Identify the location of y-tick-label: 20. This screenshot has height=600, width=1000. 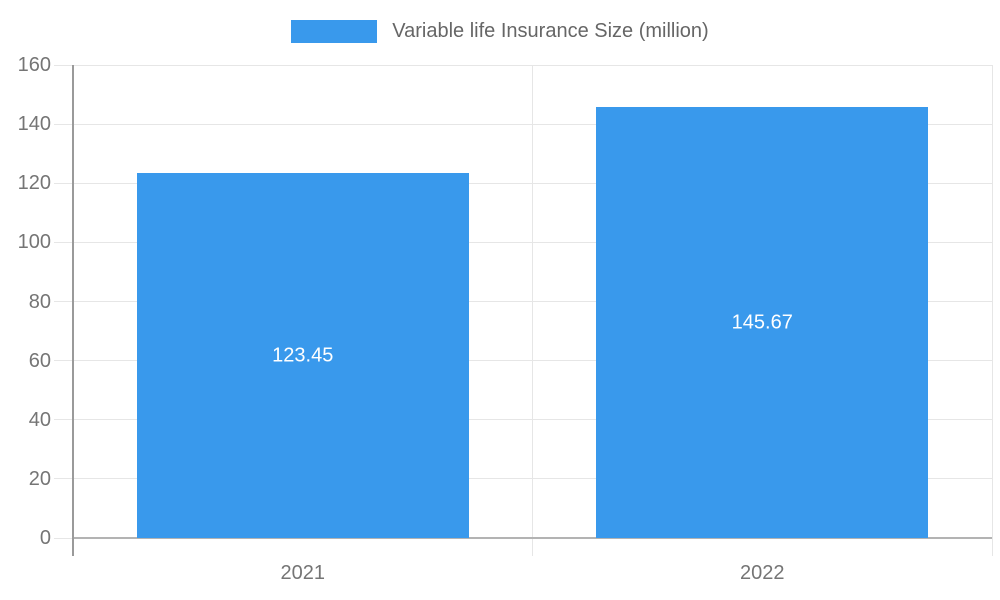
(39, 478).